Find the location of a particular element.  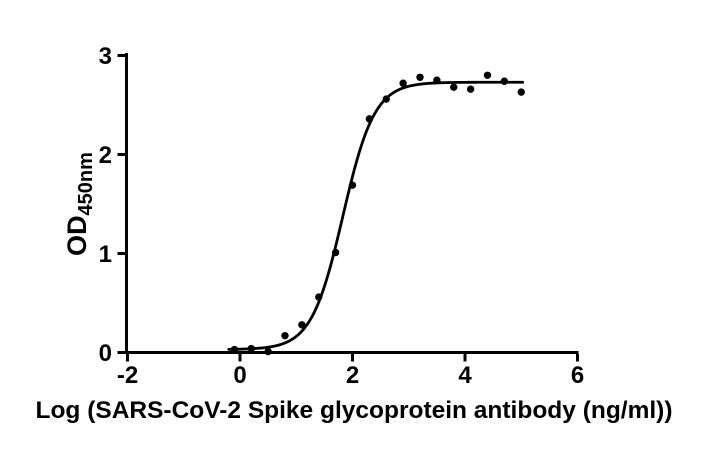

y-axis-label: OD450nm is located at coordinates (79, 204).